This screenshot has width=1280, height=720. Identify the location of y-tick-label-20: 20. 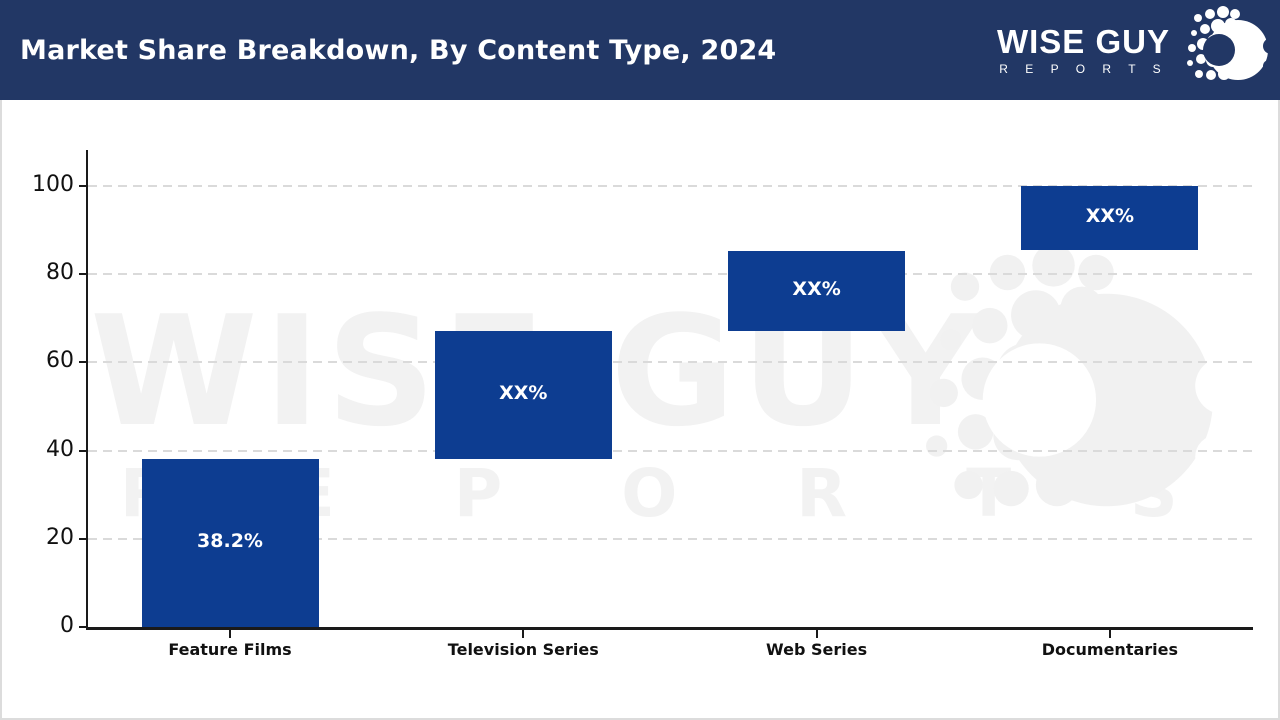
(60, 537).